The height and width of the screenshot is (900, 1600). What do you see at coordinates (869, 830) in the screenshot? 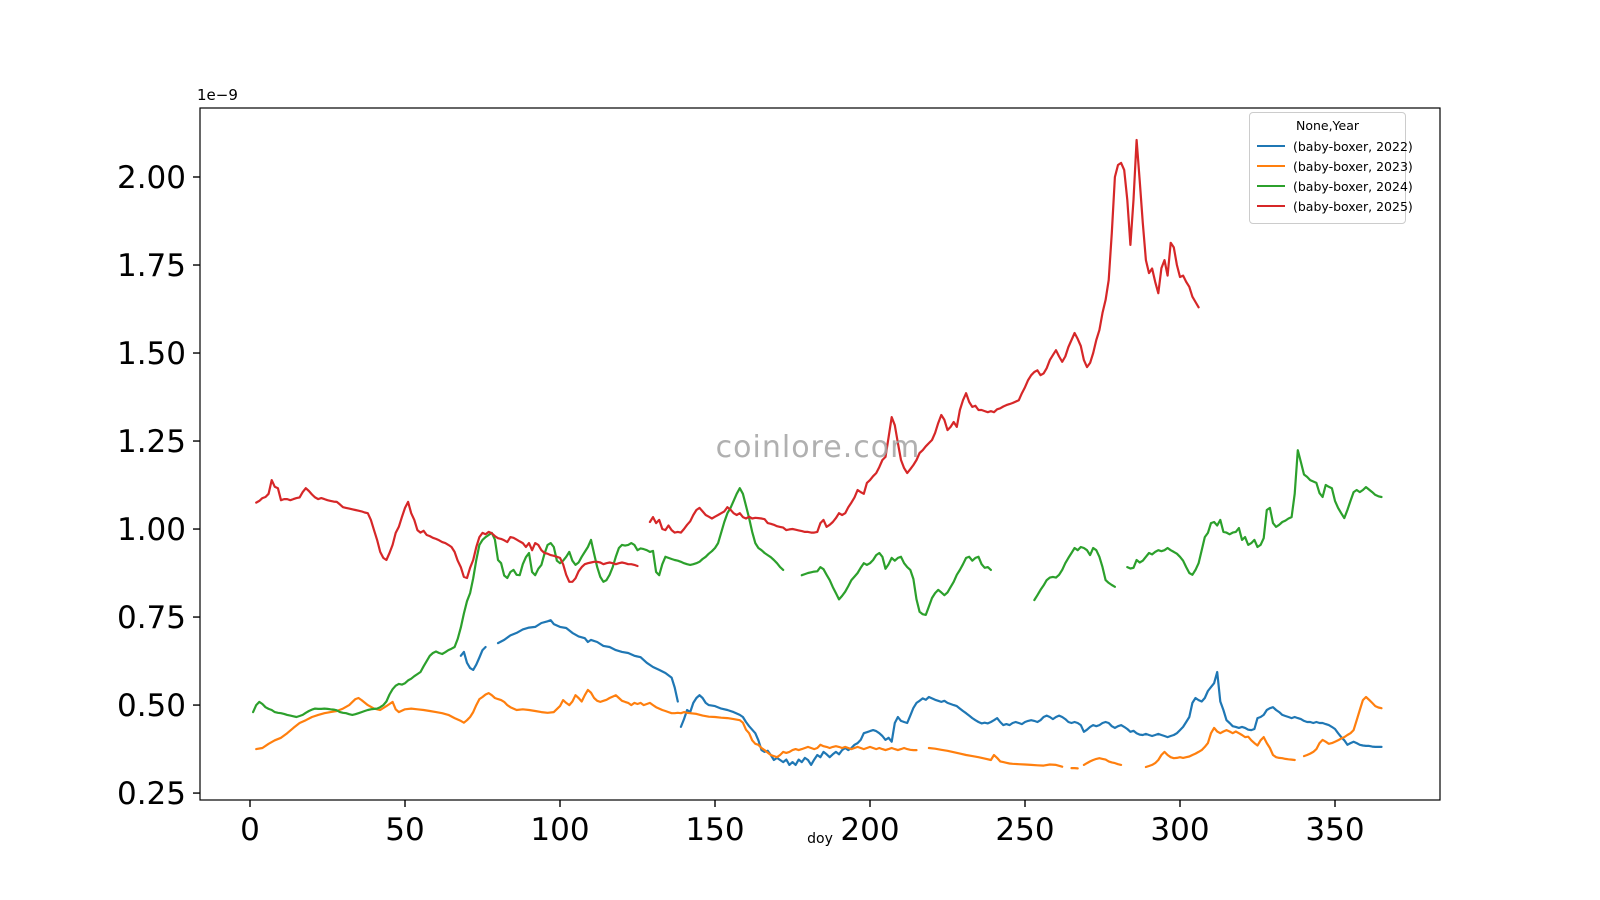
I see `x-tick-label: 200` at bounding box center [869, 830].